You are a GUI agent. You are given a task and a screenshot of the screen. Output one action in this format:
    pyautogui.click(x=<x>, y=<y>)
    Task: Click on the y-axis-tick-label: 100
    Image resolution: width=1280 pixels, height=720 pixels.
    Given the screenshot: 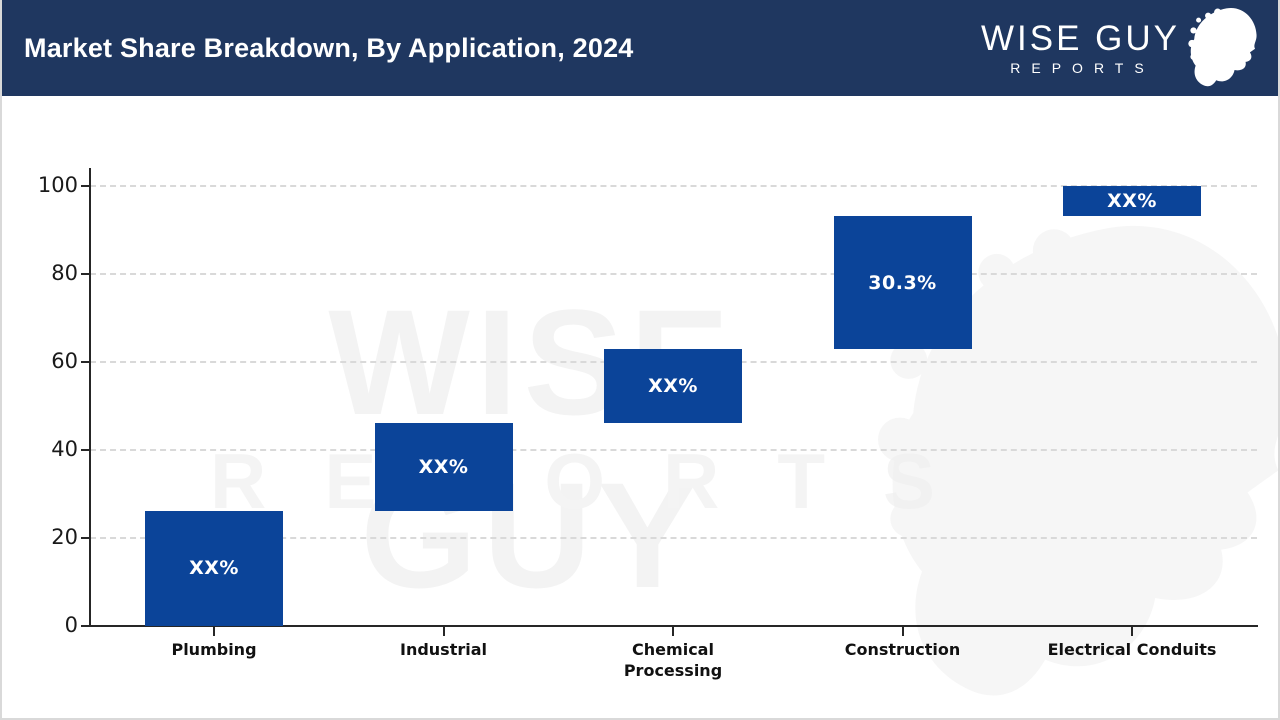 What is the action you would take?
    pyautogui.click(x=57, y=185)
    